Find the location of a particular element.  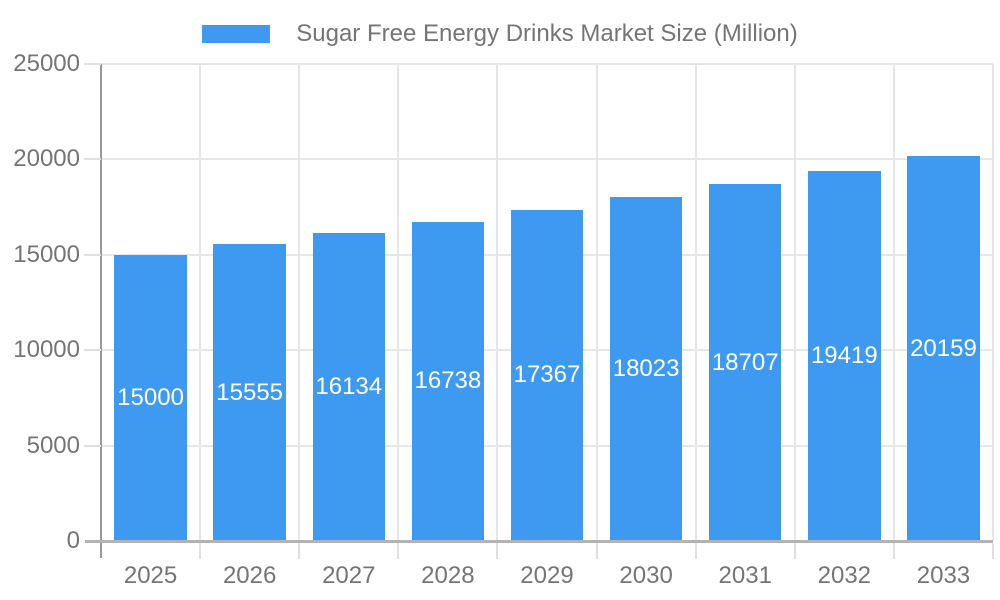

x-axis-line is located at coordinates (539, 541).